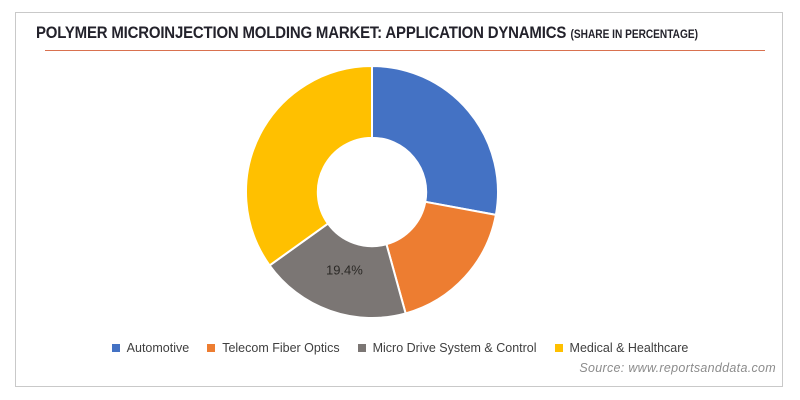 This screenshot has height=400, width=800. Describe the element at coordinates (309, 166) in the screenshot. I see `donut-segment-medical-healthcare` at that location.